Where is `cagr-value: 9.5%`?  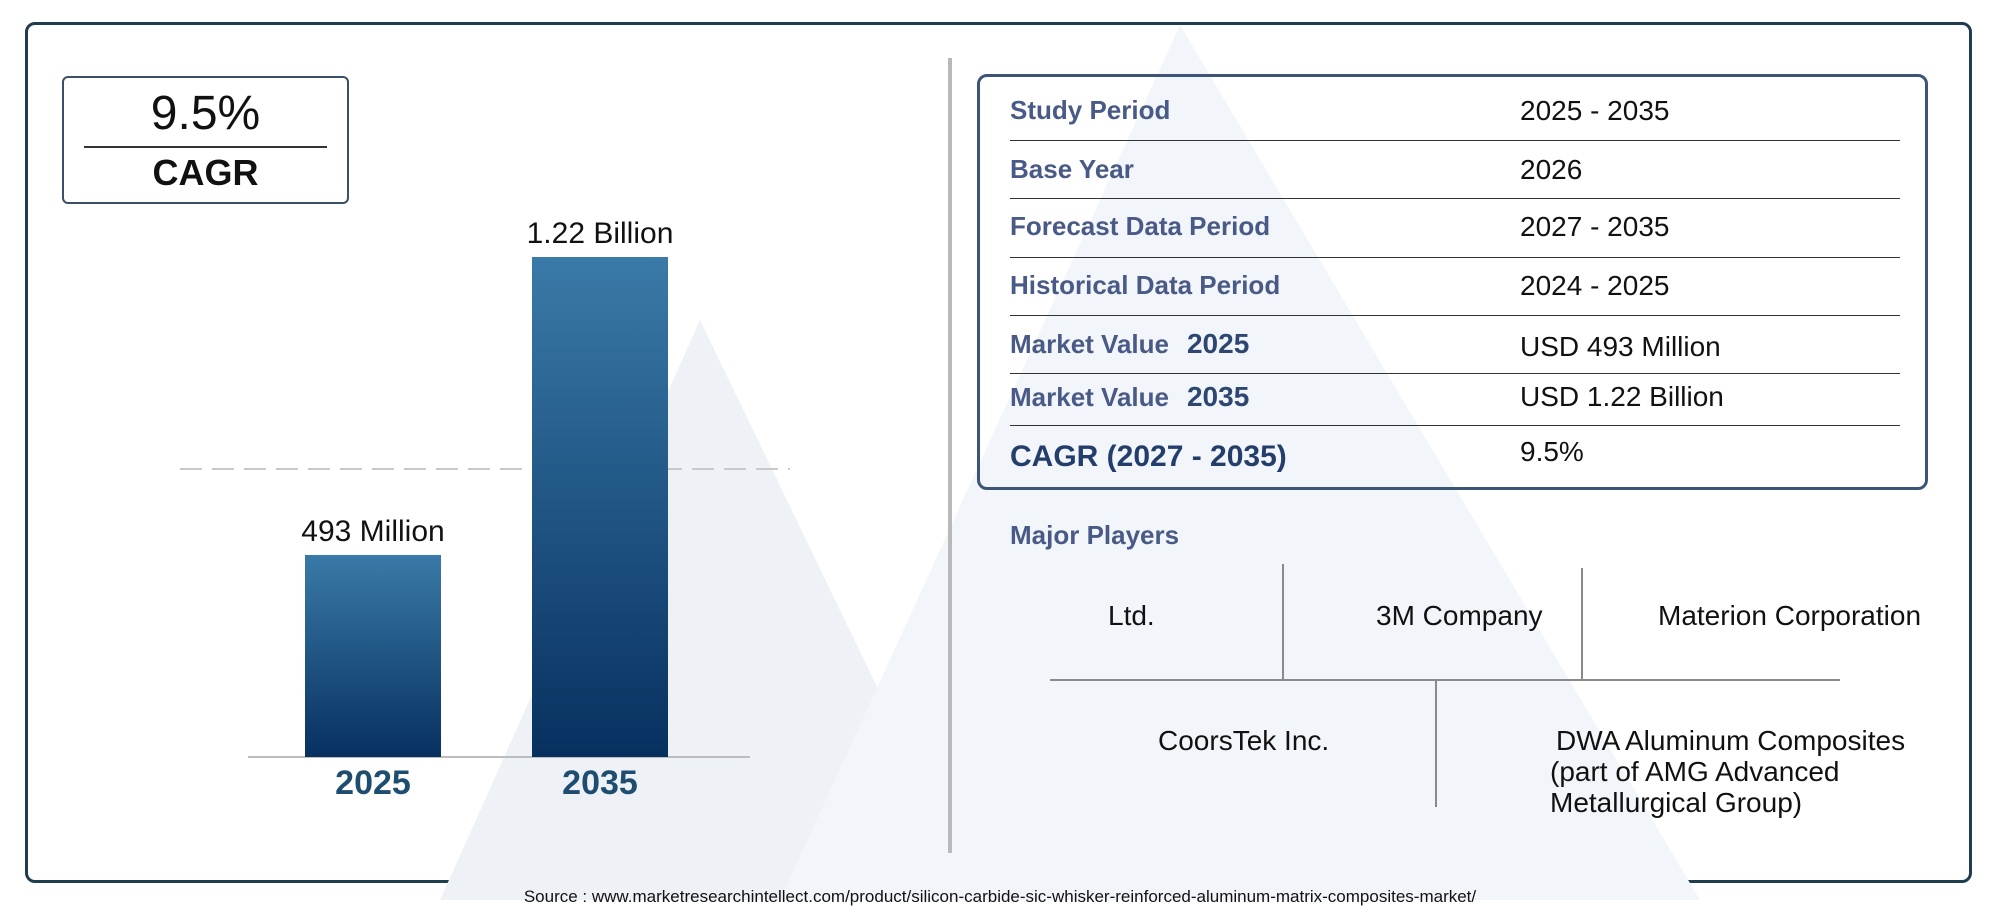
cagr-value: 9.5% is located at coordinates (205, 113).